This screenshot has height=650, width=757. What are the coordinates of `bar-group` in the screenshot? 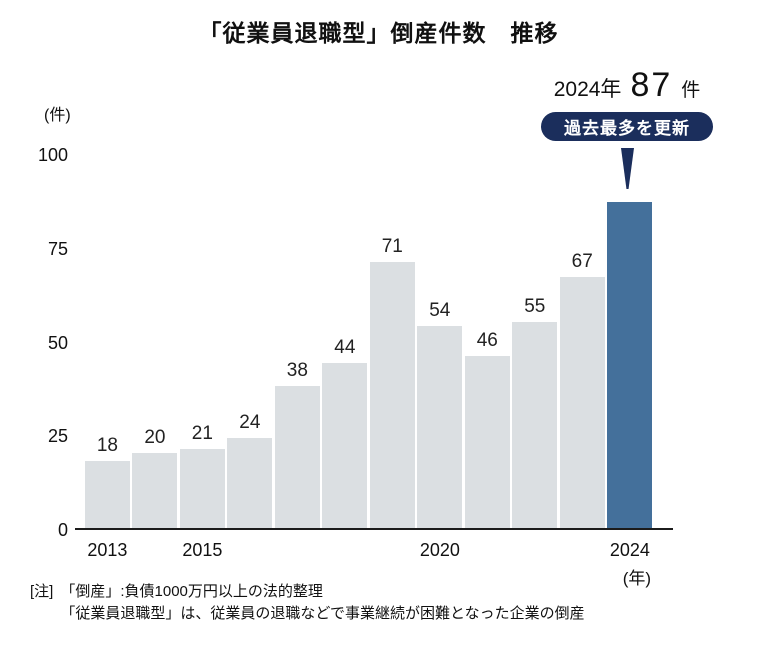 It's located at (630, 364).